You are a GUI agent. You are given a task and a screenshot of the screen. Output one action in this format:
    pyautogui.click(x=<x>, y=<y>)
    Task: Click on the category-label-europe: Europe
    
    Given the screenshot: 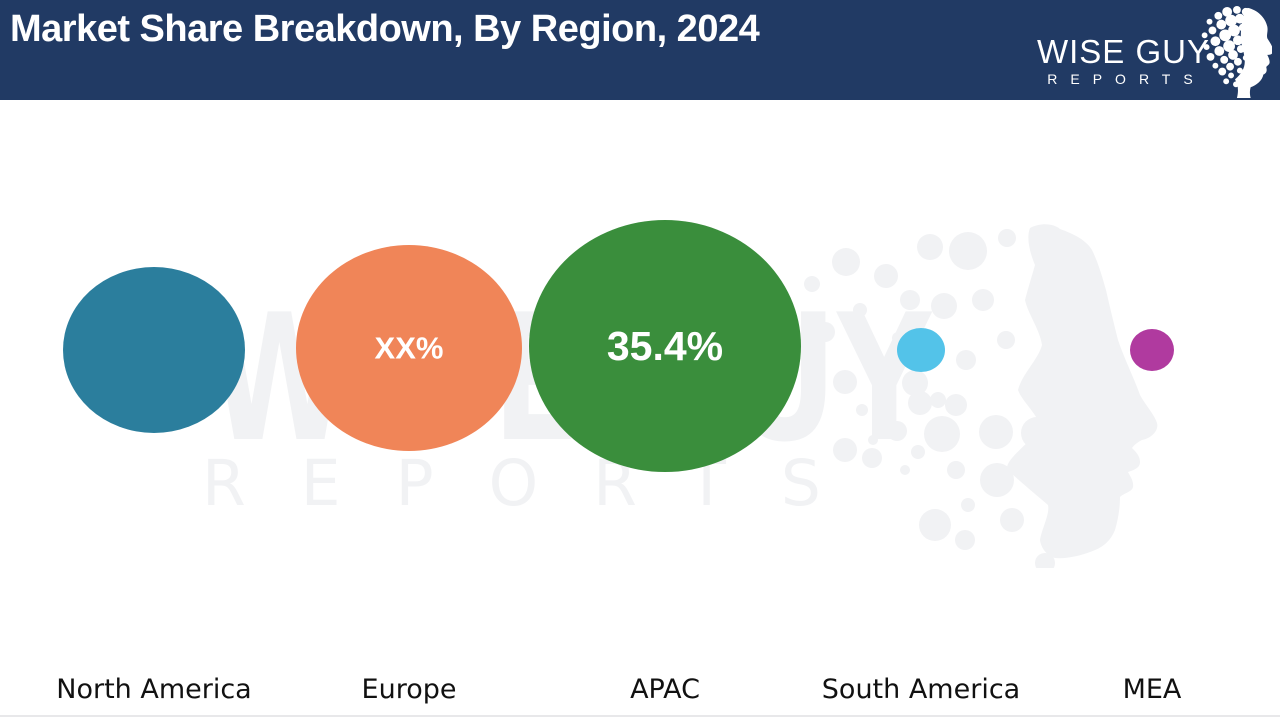 What is the action you would take?
    pyautogui.click(x=409, y=689)
    